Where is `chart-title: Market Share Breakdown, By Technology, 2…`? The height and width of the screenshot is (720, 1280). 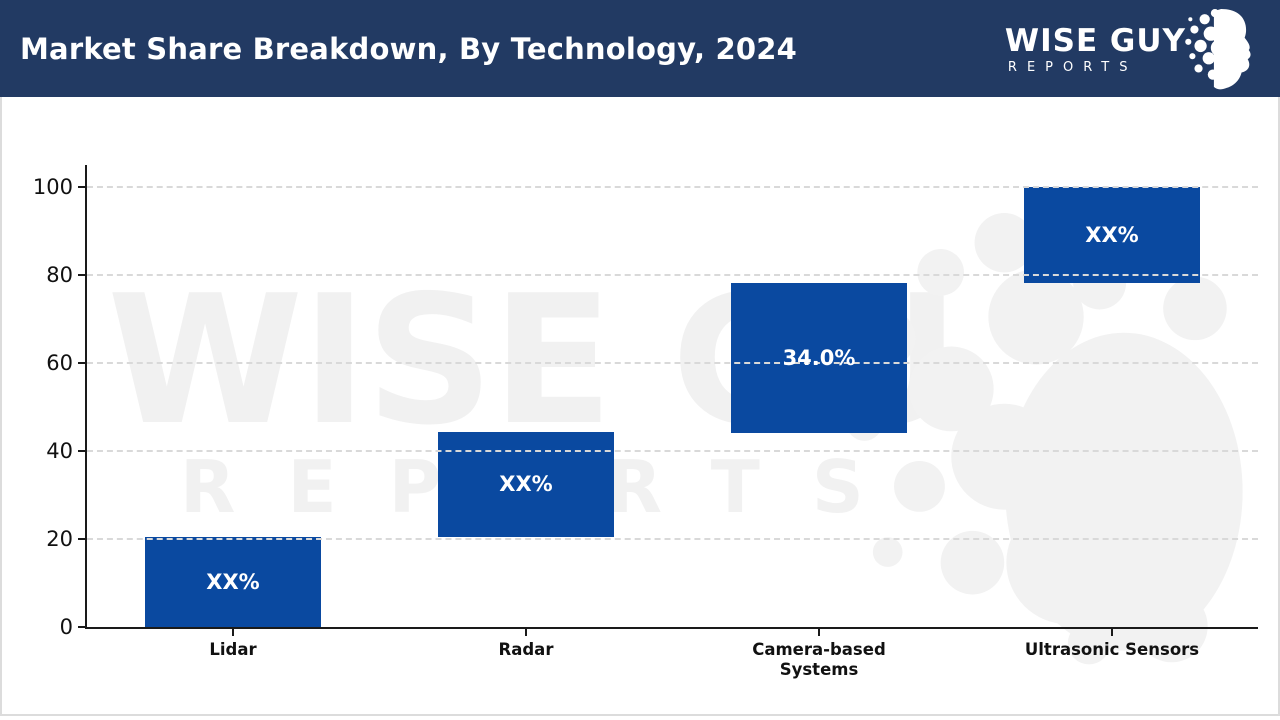 chart-title: Market Share Breakdown, By Technology, 2… is located at coordinates (409, 48).